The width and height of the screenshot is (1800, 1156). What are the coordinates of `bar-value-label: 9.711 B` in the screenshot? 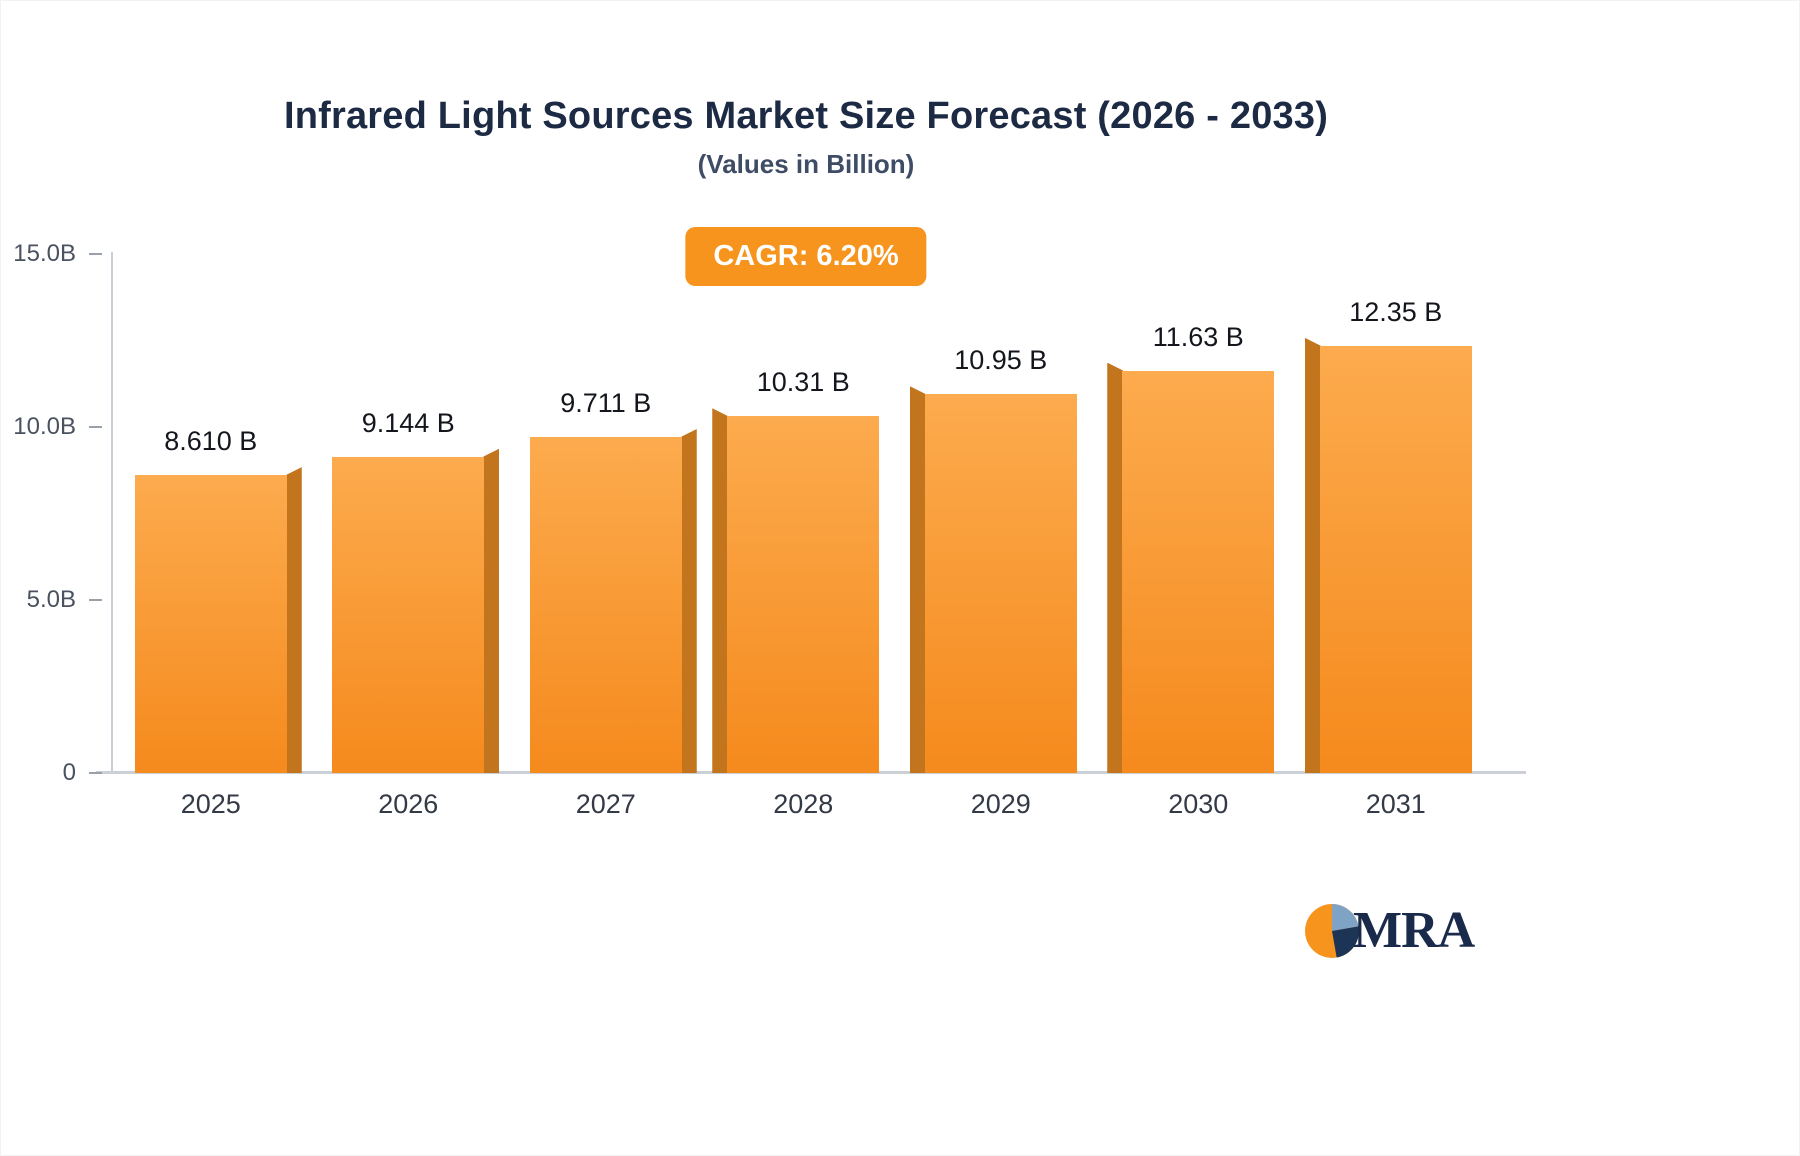 It's located at (606, 403).